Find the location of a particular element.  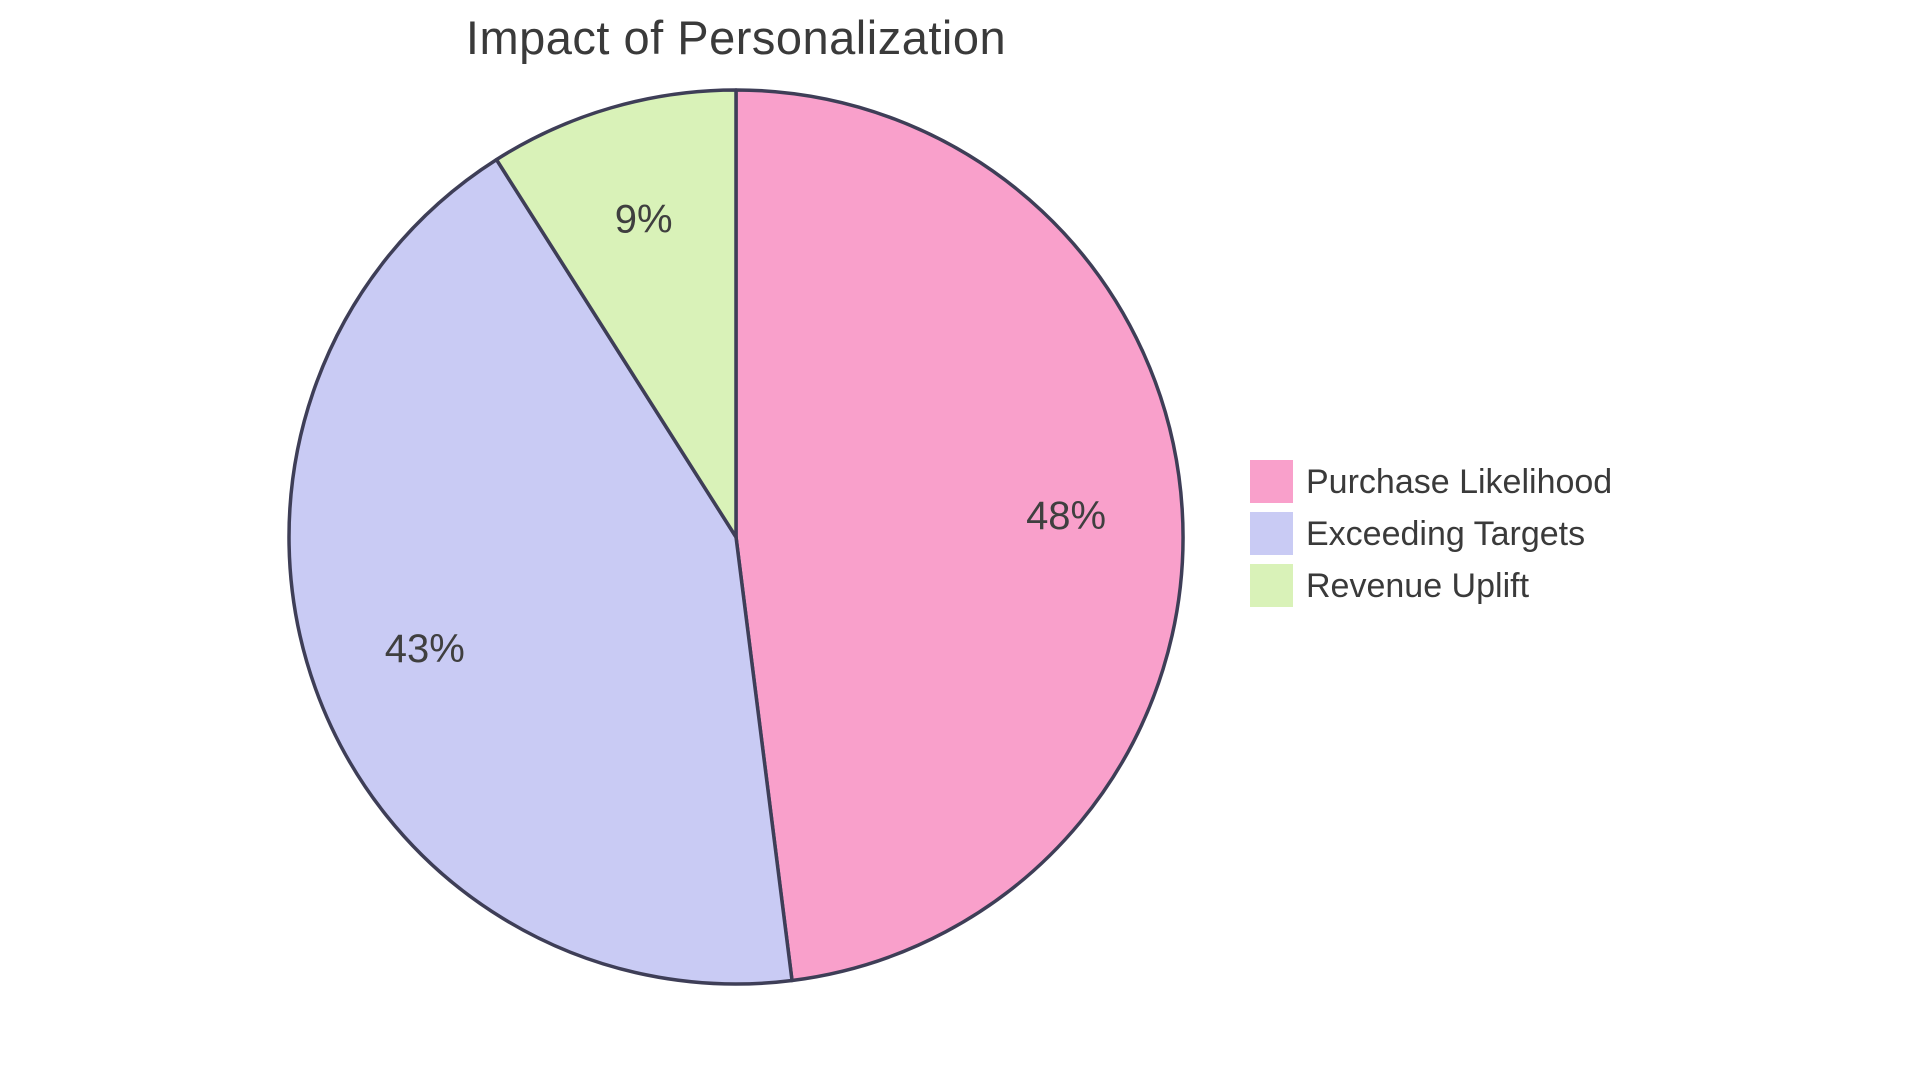

slice-percent-label-revenue-uplift: 9% is located at coordinates (644, 219).